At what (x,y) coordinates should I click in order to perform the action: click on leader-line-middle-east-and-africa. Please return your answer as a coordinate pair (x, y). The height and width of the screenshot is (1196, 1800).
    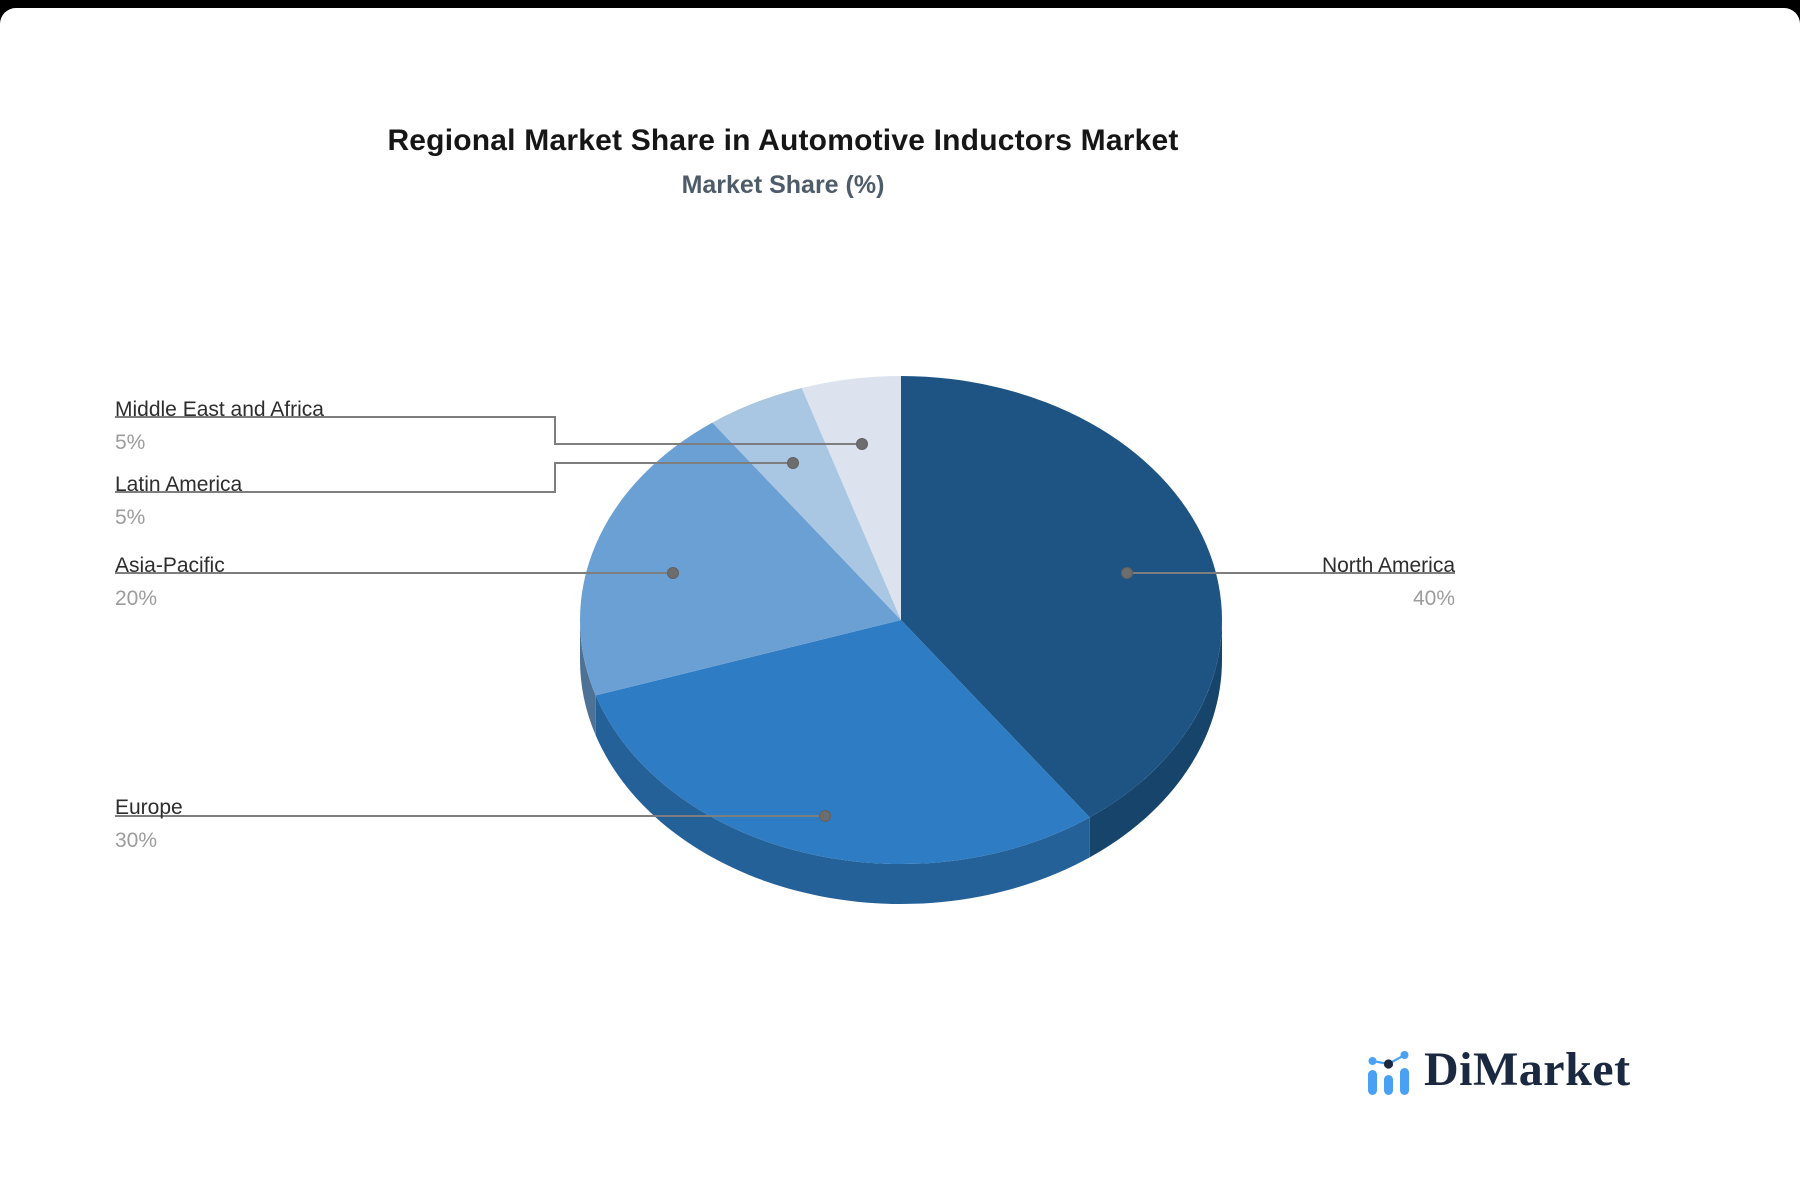
    Looking at the image, I should click on (488, 430).